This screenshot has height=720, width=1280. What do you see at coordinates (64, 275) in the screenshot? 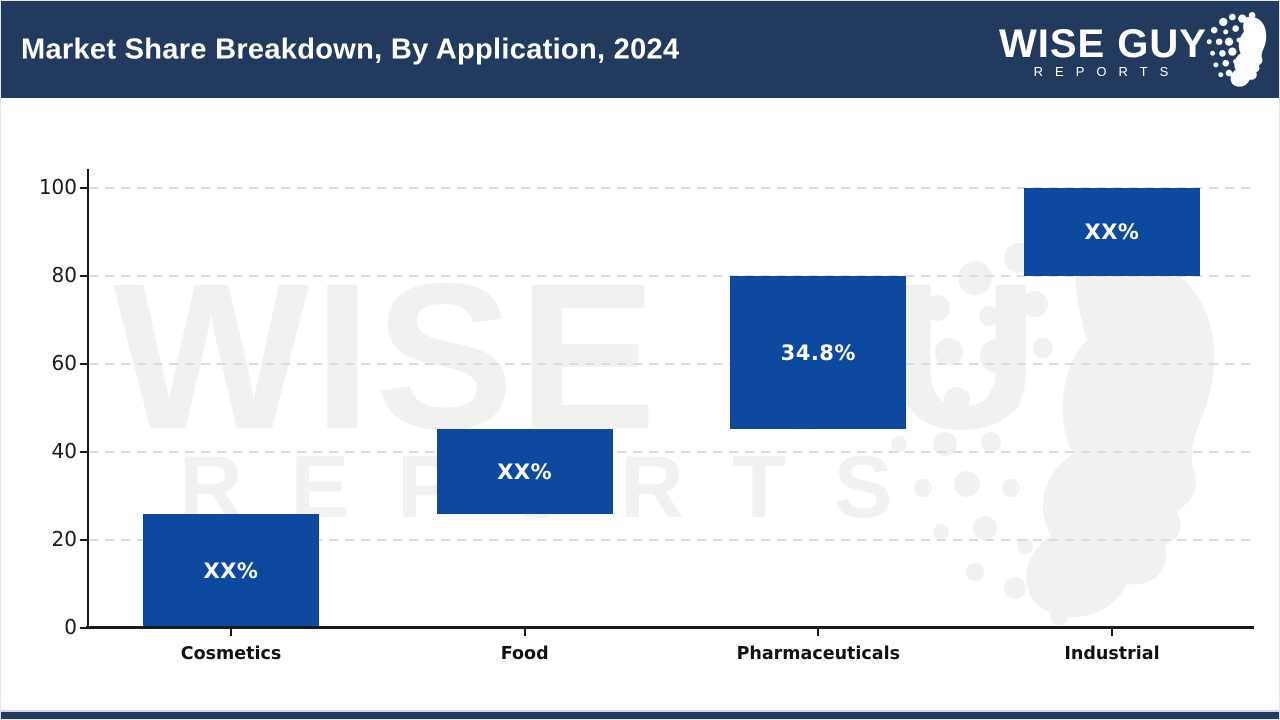
I see `y-tick-label: 80` at bounding box center [64, 275].